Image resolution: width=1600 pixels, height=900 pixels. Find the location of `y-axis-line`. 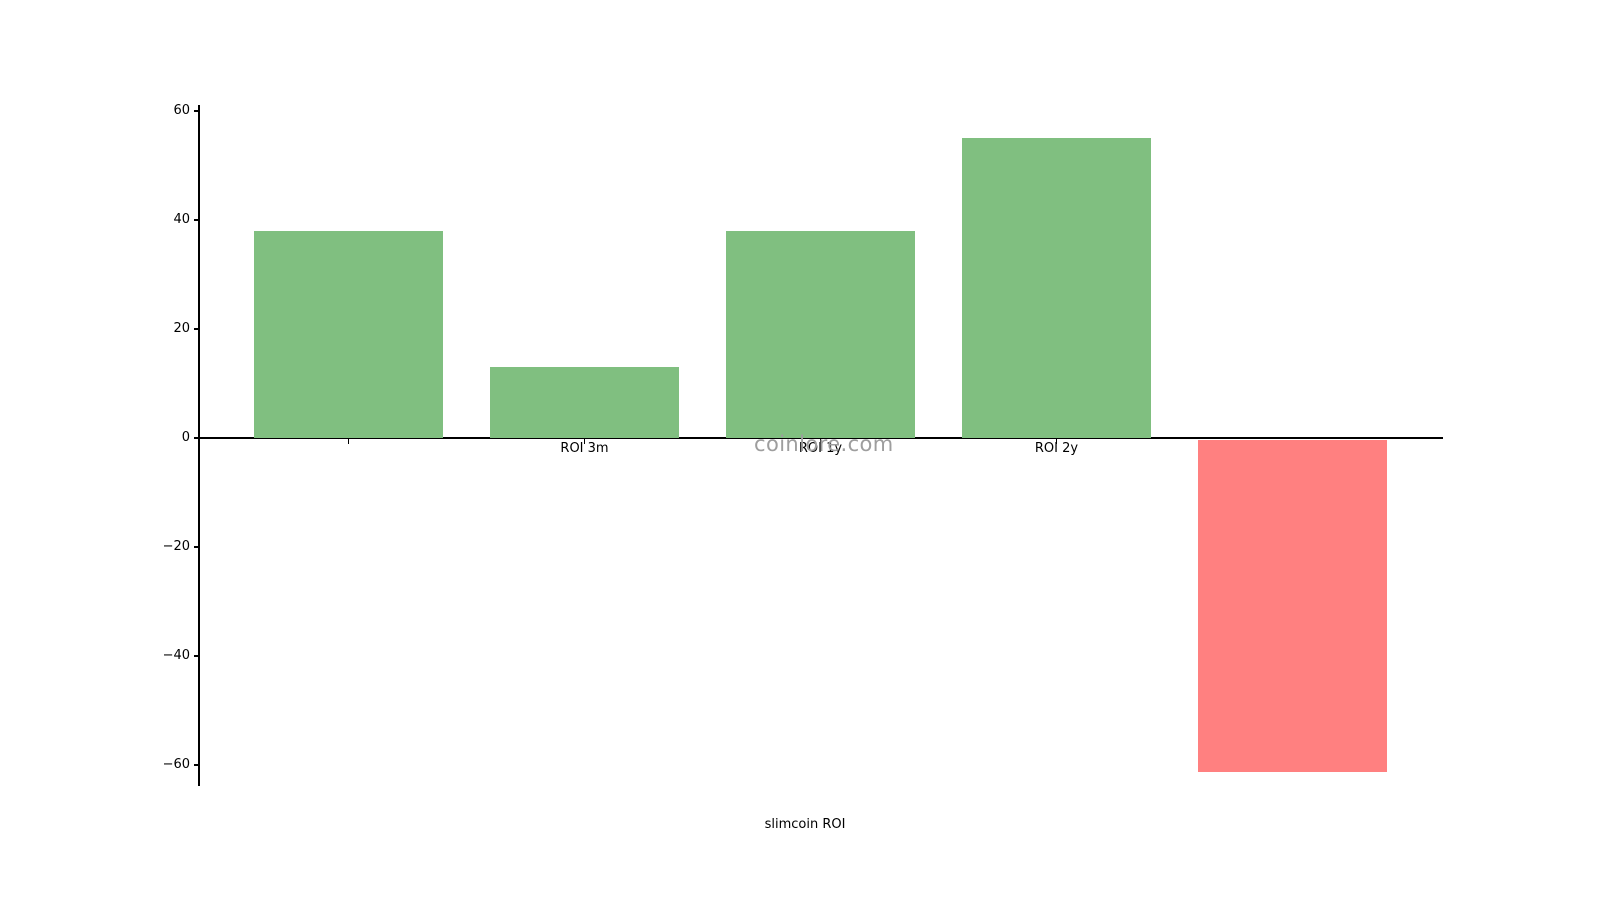

y-axis-line is located at coordinates (199, 445).